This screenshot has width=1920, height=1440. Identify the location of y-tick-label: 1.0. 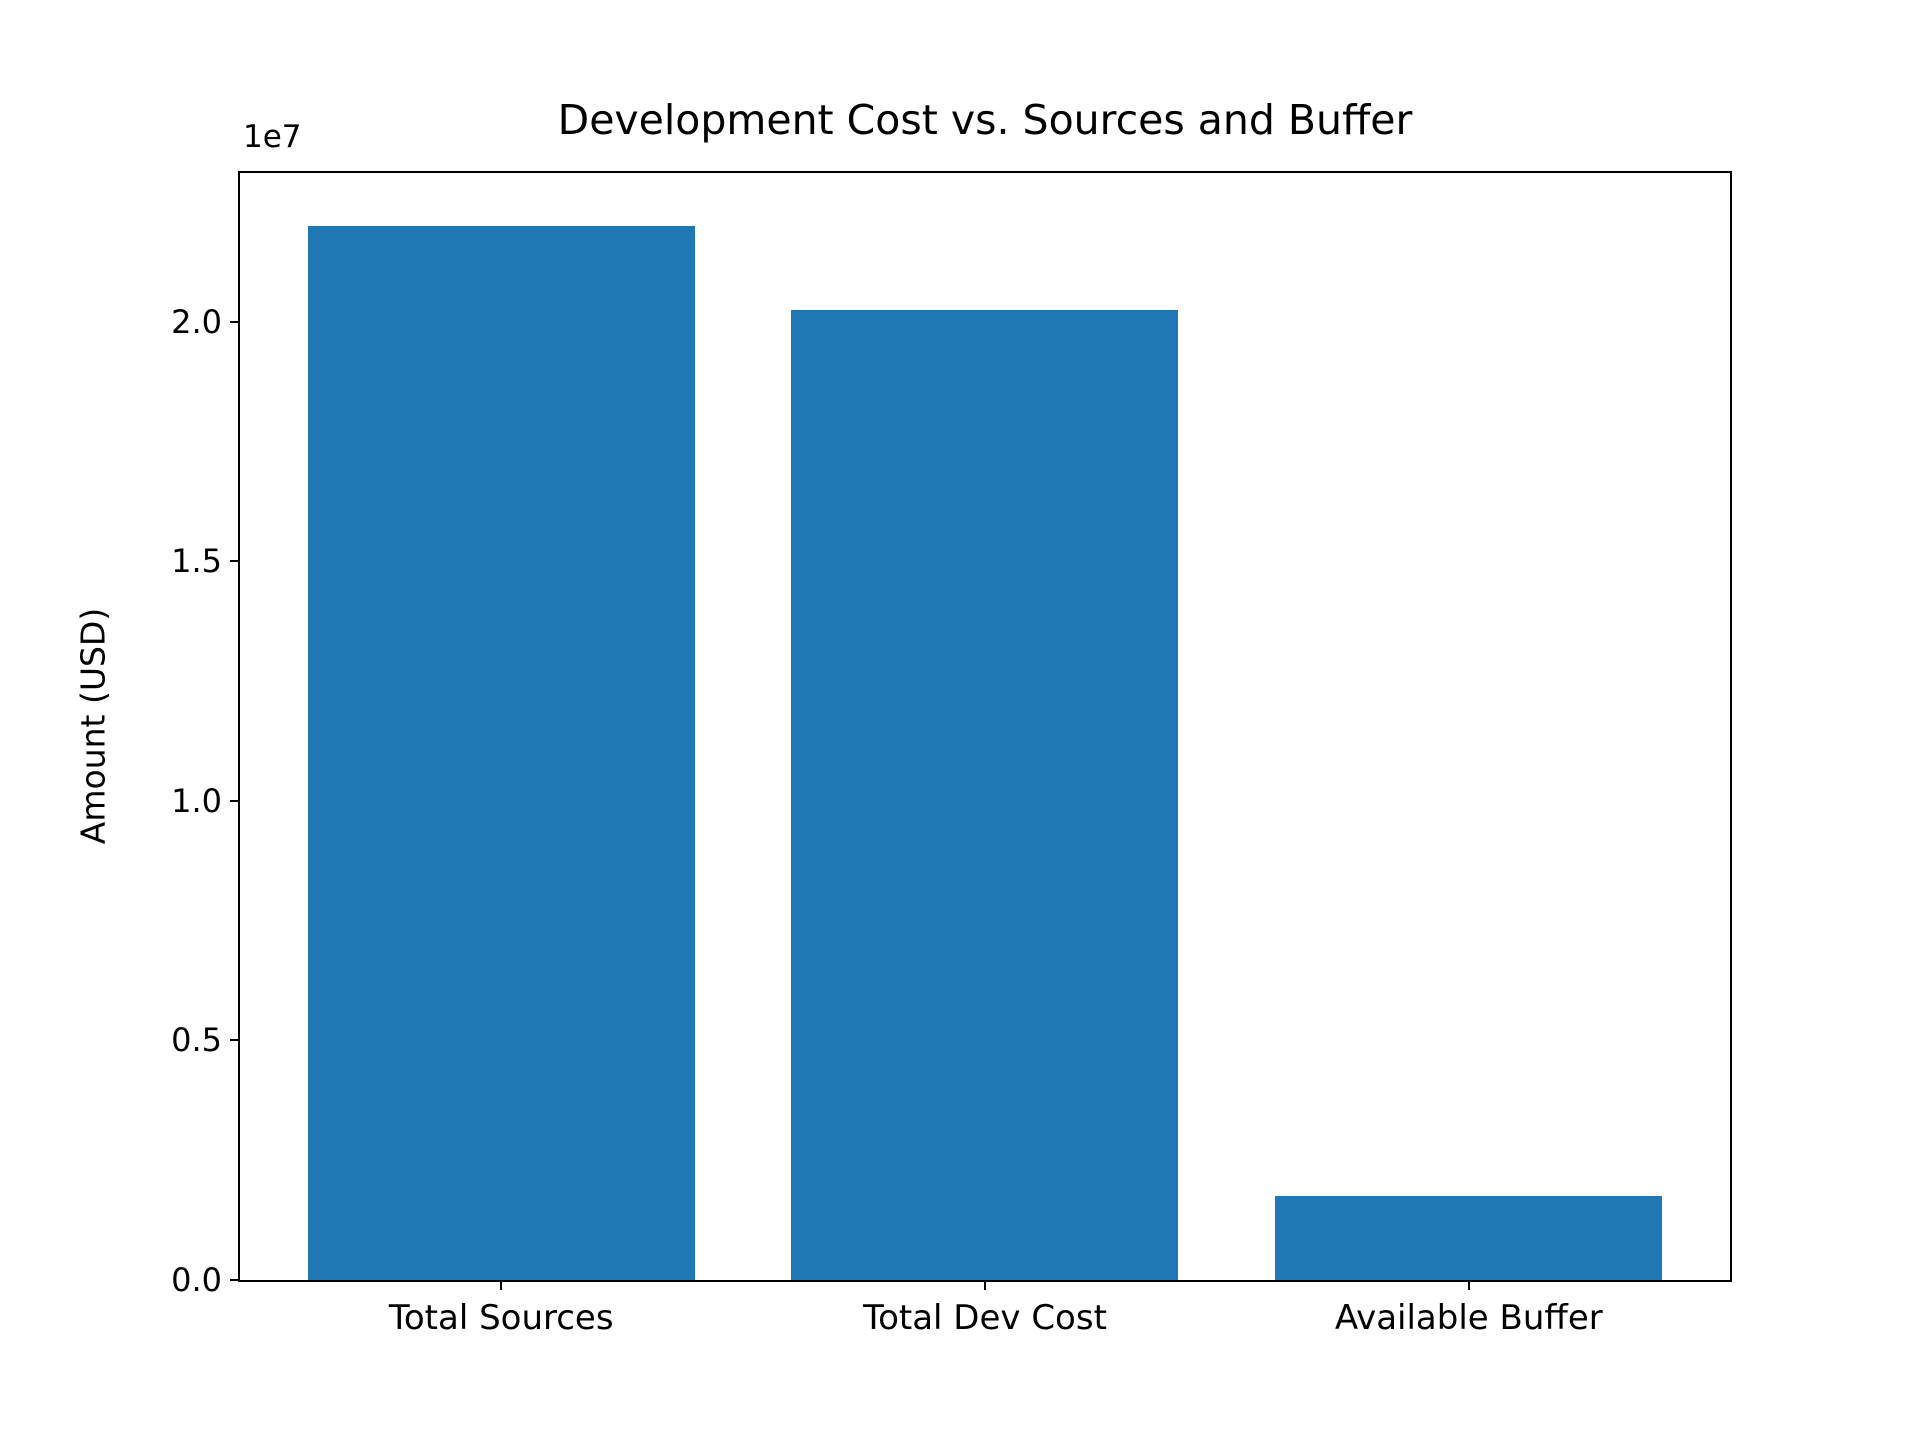
(196, 800).